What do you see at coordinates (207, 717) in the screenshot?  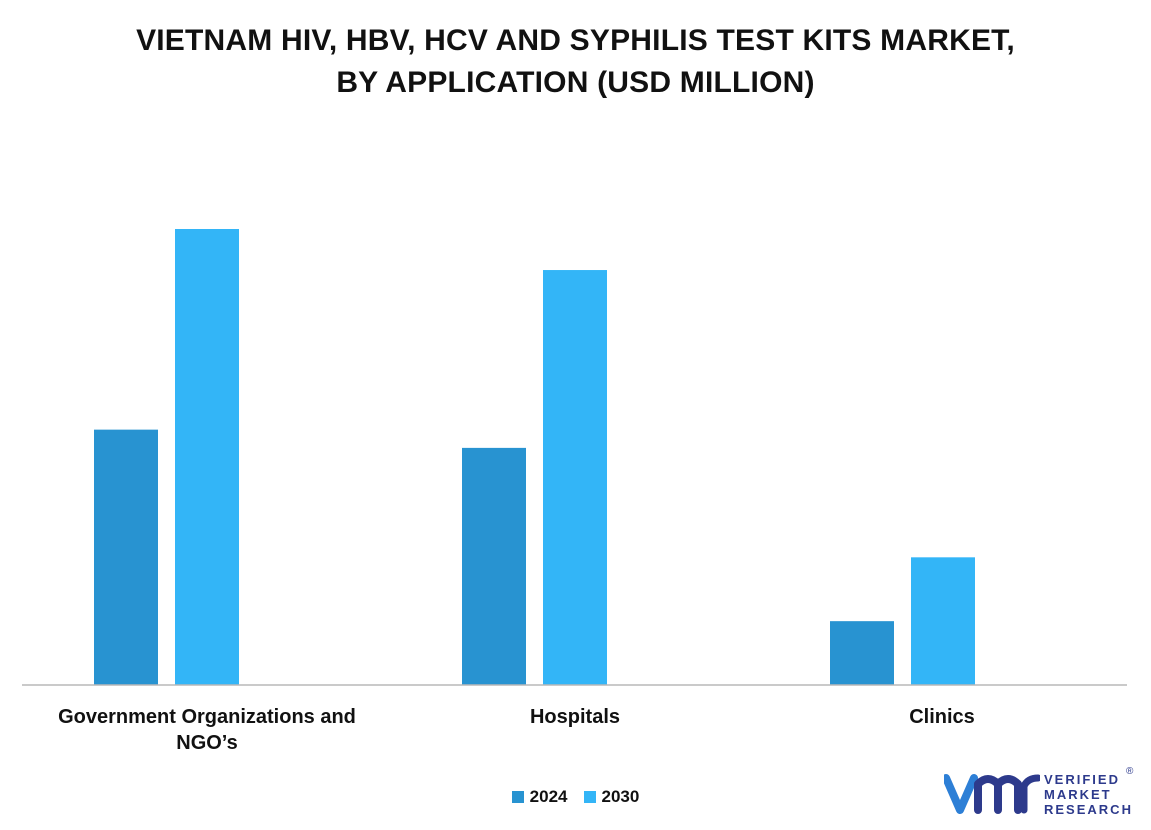 I see `category-label-government-line1: Government Organizations and` at bounding box center [207, 717].